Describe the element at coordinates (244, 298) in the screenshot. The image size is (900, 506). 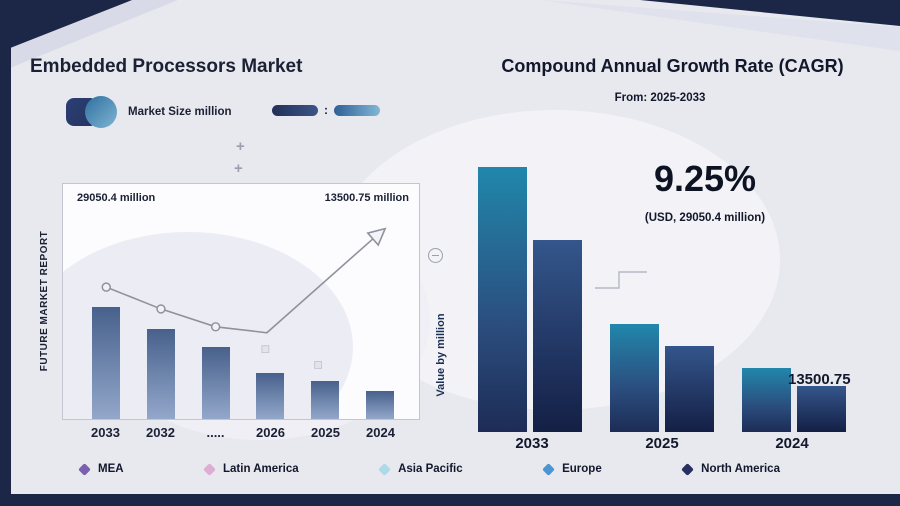
I see `trend-line-arrow` at that location.